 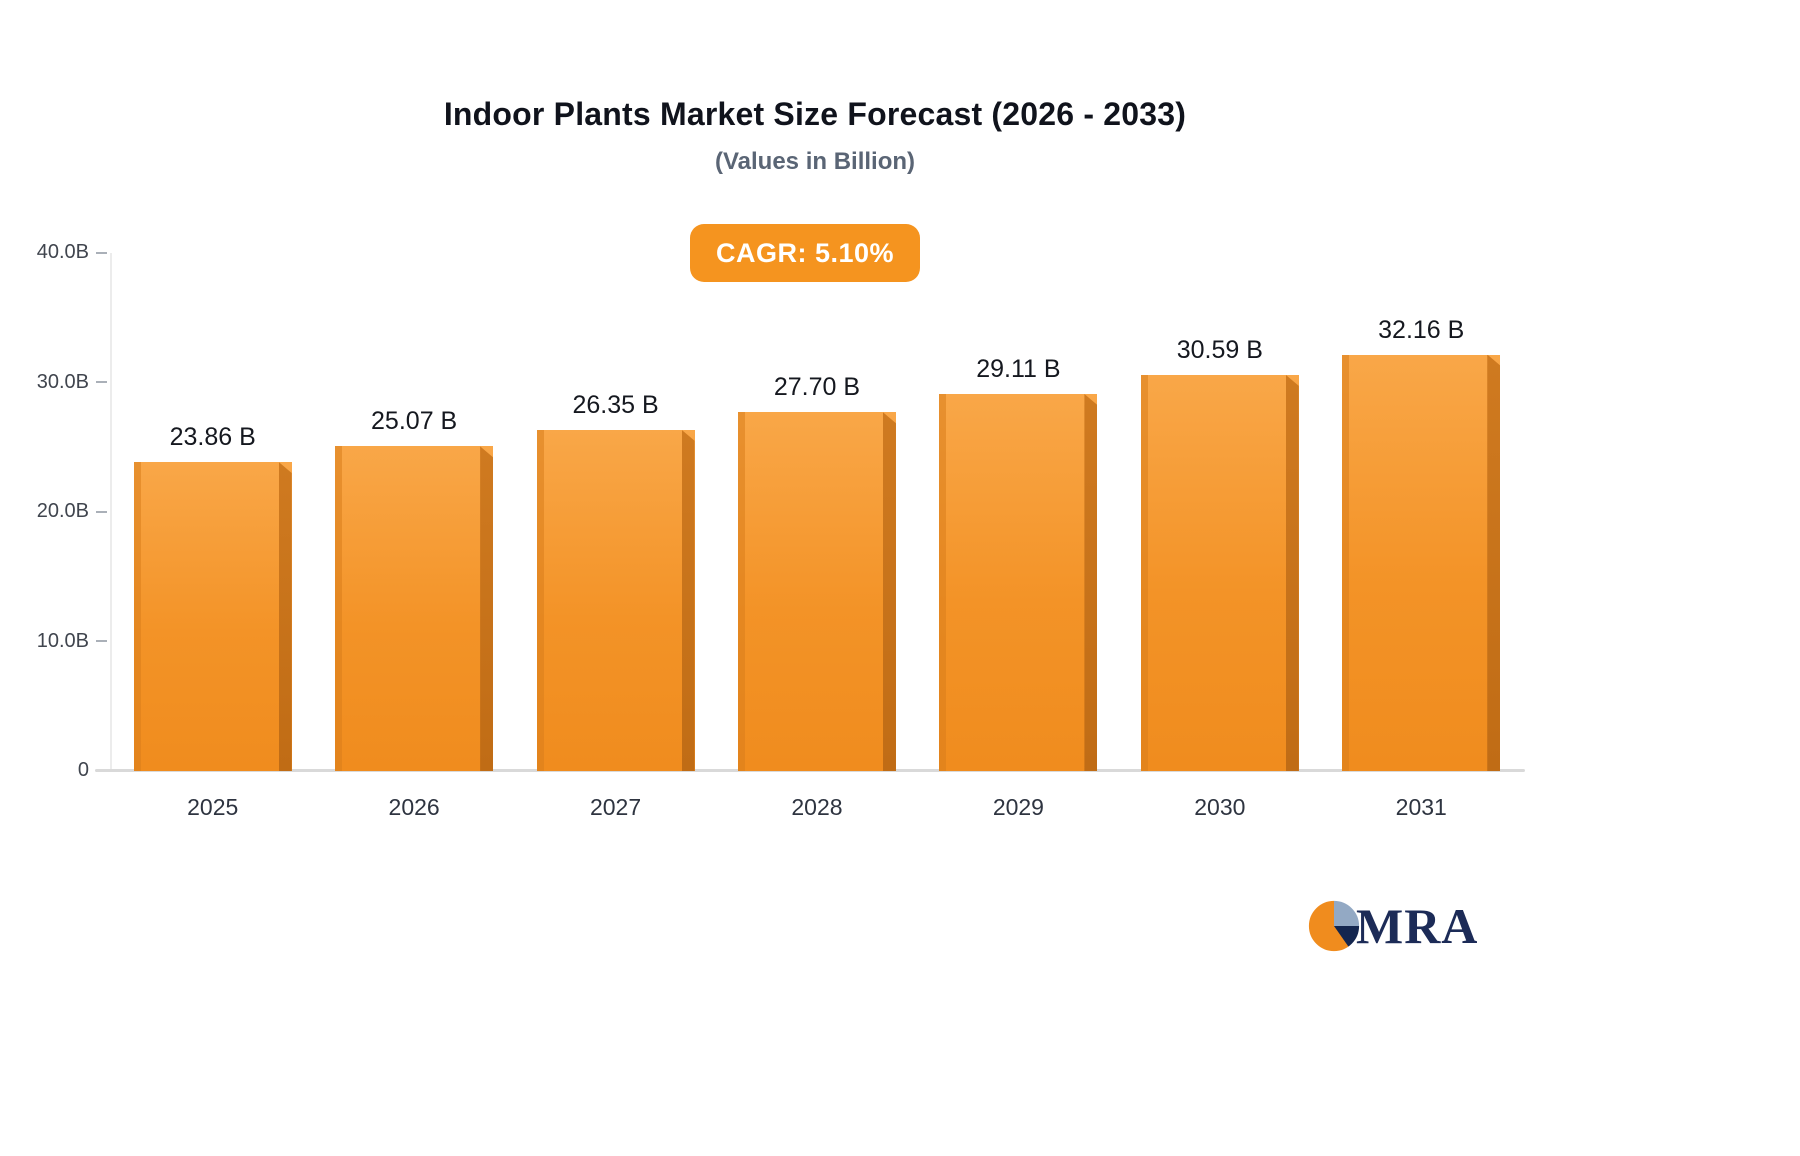 I want to click on bar-2029: 29.11 B, so click(x=1018, y=563).